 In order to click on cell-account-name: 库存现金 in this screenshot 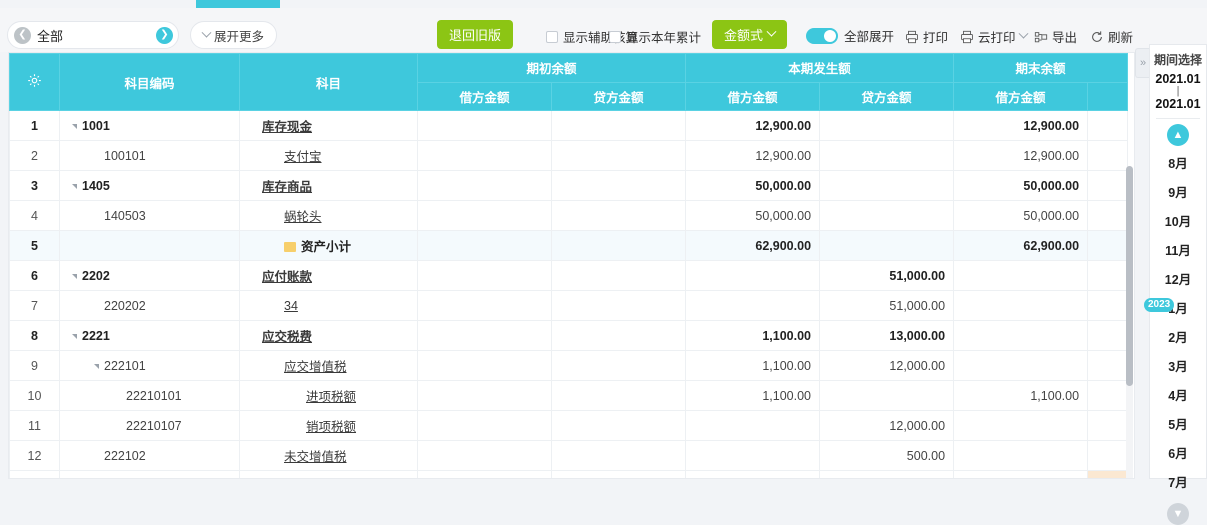, I will do `click(328, 125)`.